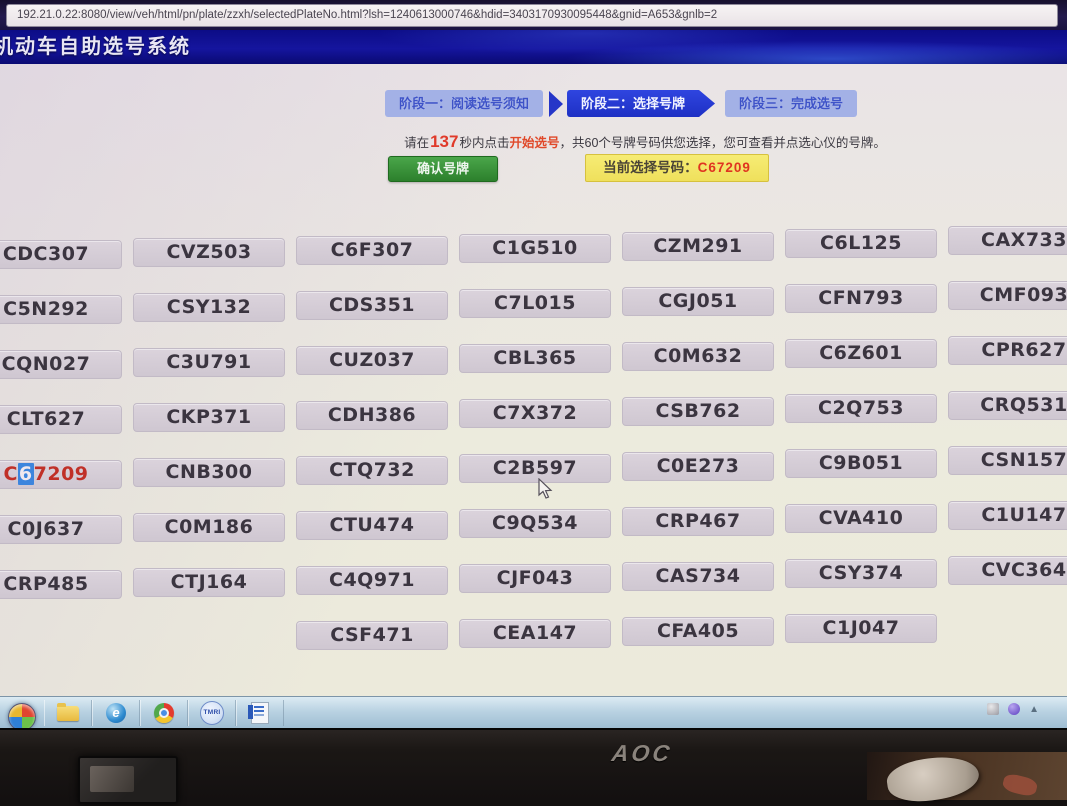 The width and height of the screenshot is (1067, 806). I want to click on stage-steps: 阶段一：阅读选号须知 阶段二：选择号牌 阶段三：完成选号, so click(621, 103).